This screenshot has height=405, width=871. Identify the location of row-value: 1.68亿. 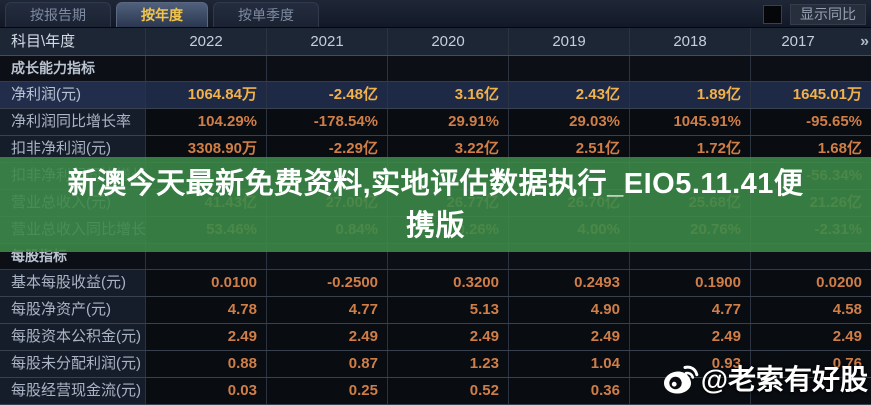
(810, 149).